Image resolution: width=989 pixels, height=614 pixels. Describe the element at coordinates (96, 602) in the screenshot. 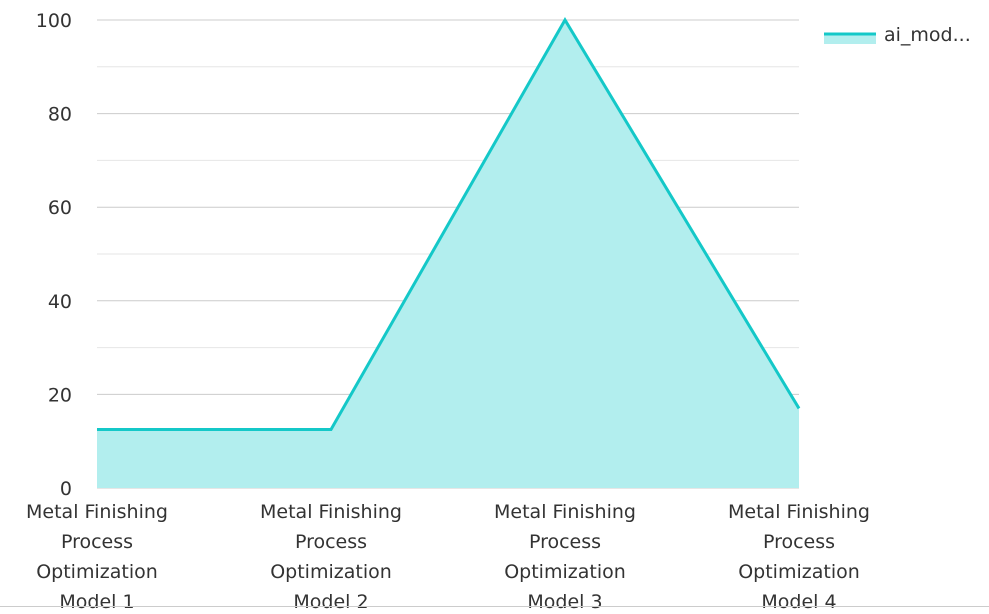

I see `x-category-label-line: Model 1` at that location.